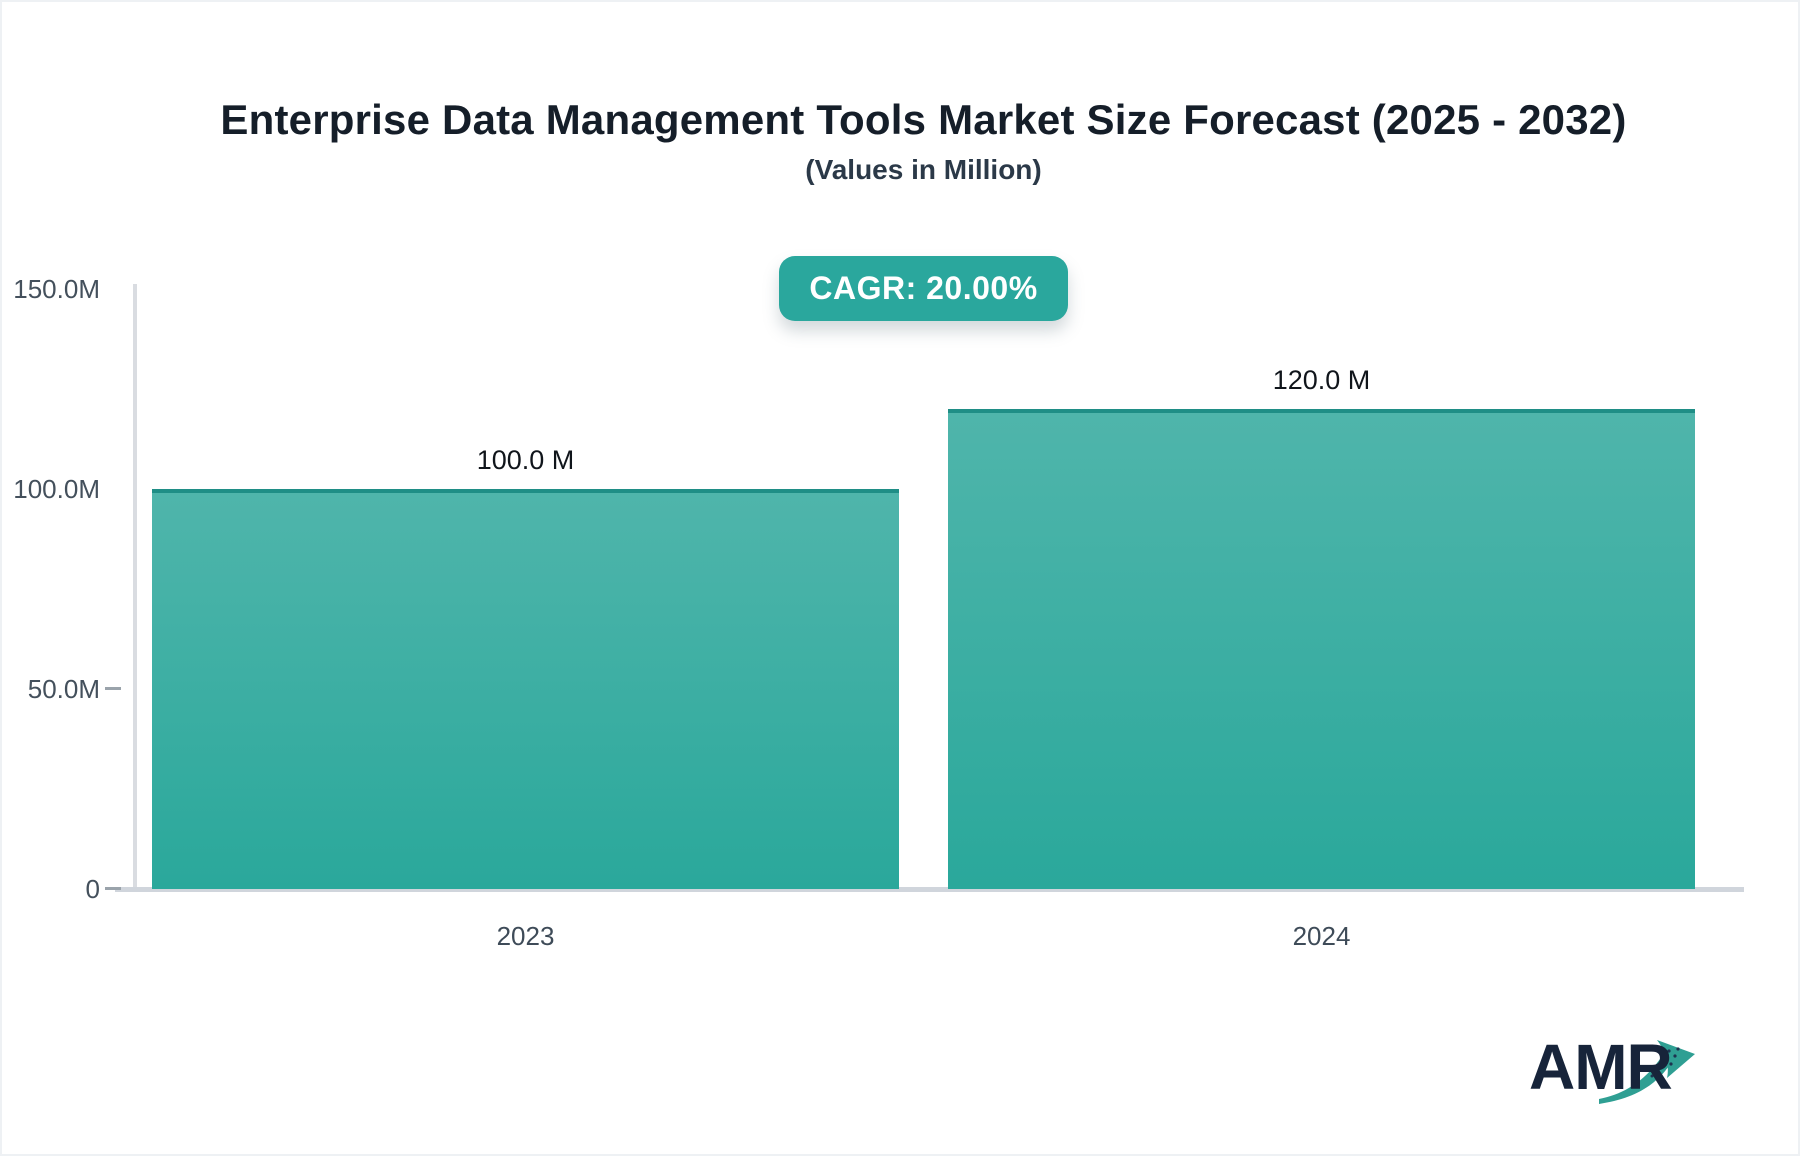 Image resolution: width=1800 pixels, height=1158 pixels. Describe the element at coordinates (56, 289) in the screenshot. I see `y-axis-label: 150.0M` at that location.